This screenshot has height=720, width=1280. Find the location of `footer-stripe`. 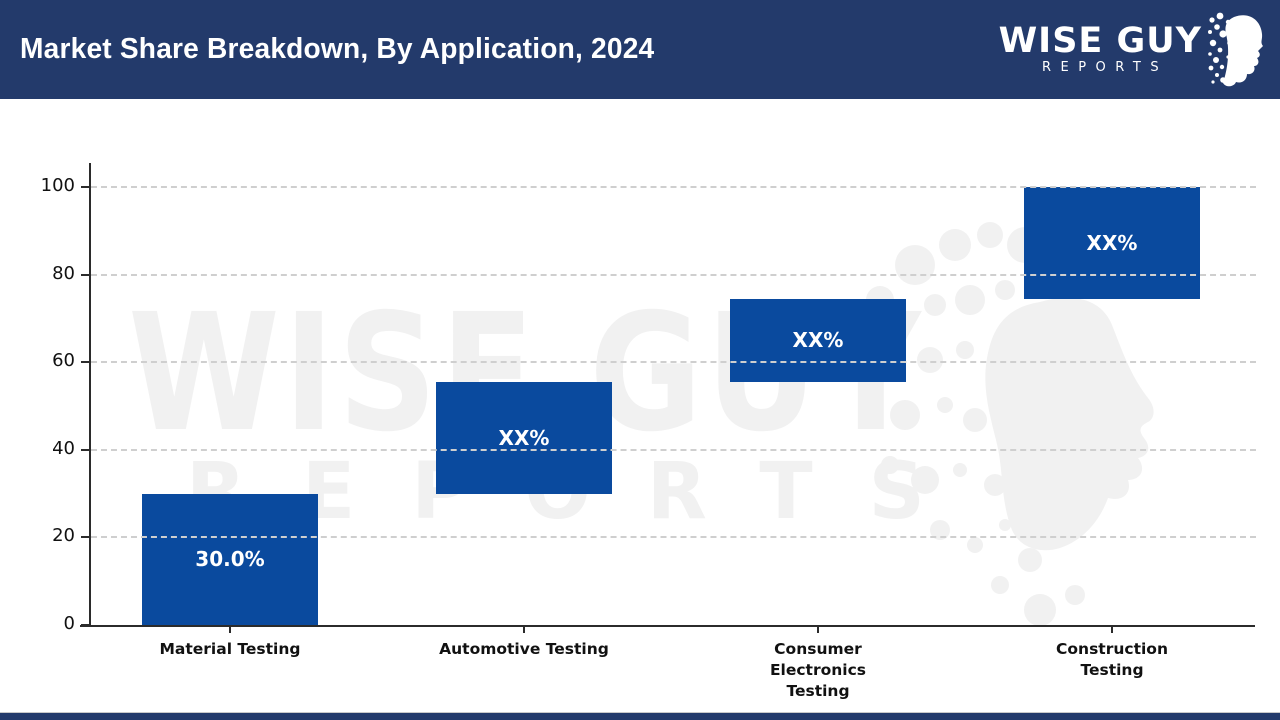

footer-stripe is located at coordinates (640, 716).